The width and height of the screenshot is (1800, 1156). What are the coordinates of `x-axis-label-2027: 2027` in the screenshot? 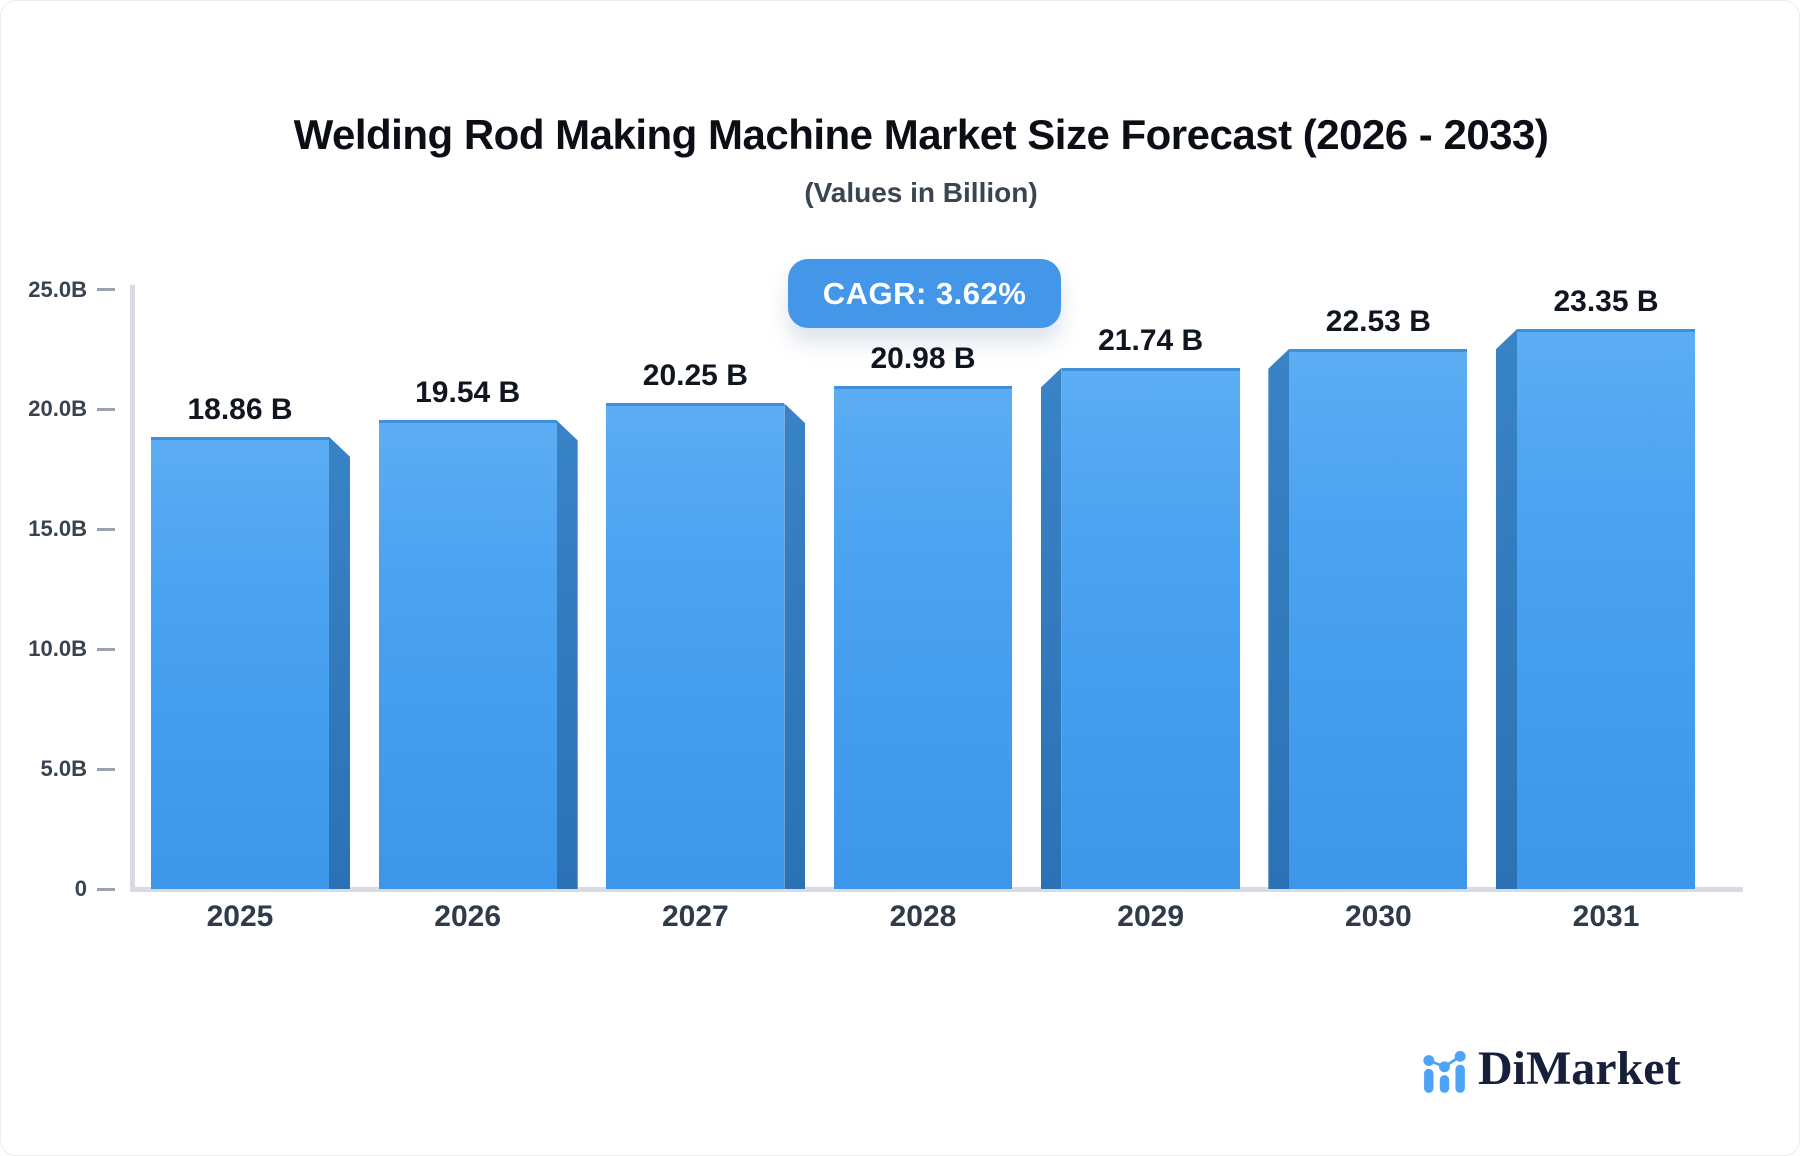 It's located at (695, 916).